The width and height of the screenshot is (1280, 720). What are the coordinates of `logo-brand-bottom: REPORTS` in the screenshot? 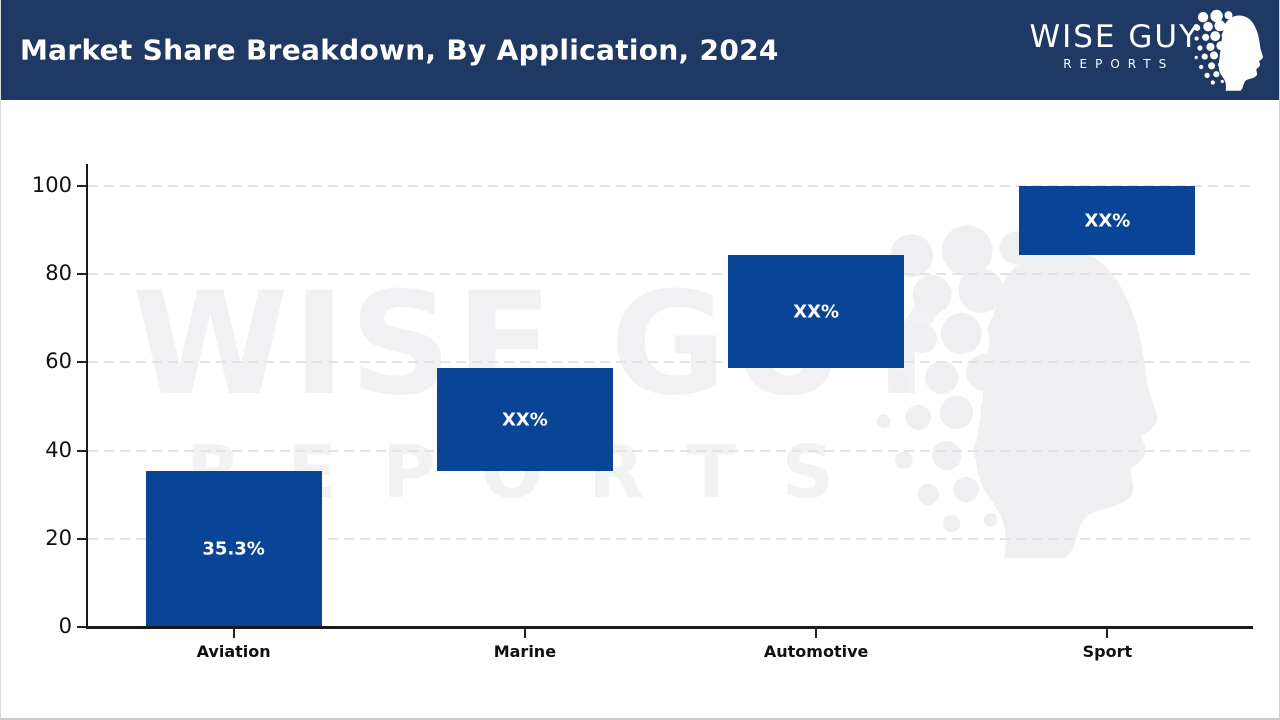 It's located at (1119, 64).